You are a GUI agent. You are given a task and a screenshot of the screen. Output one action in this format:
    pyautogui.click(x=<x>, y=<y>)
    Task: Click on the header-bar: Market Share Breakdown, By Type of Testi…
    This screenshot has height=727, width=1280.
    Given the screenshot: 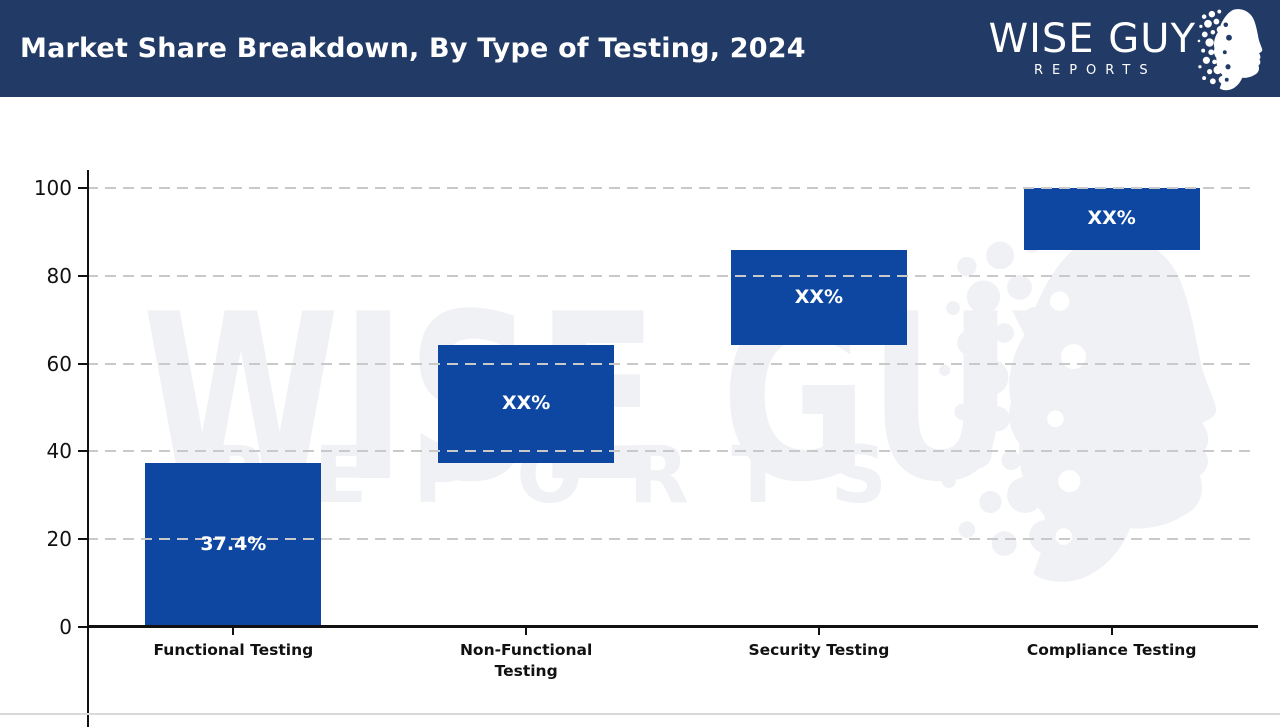 What is the action you would take?
    pyautogui.click(x=640, y=48)
    